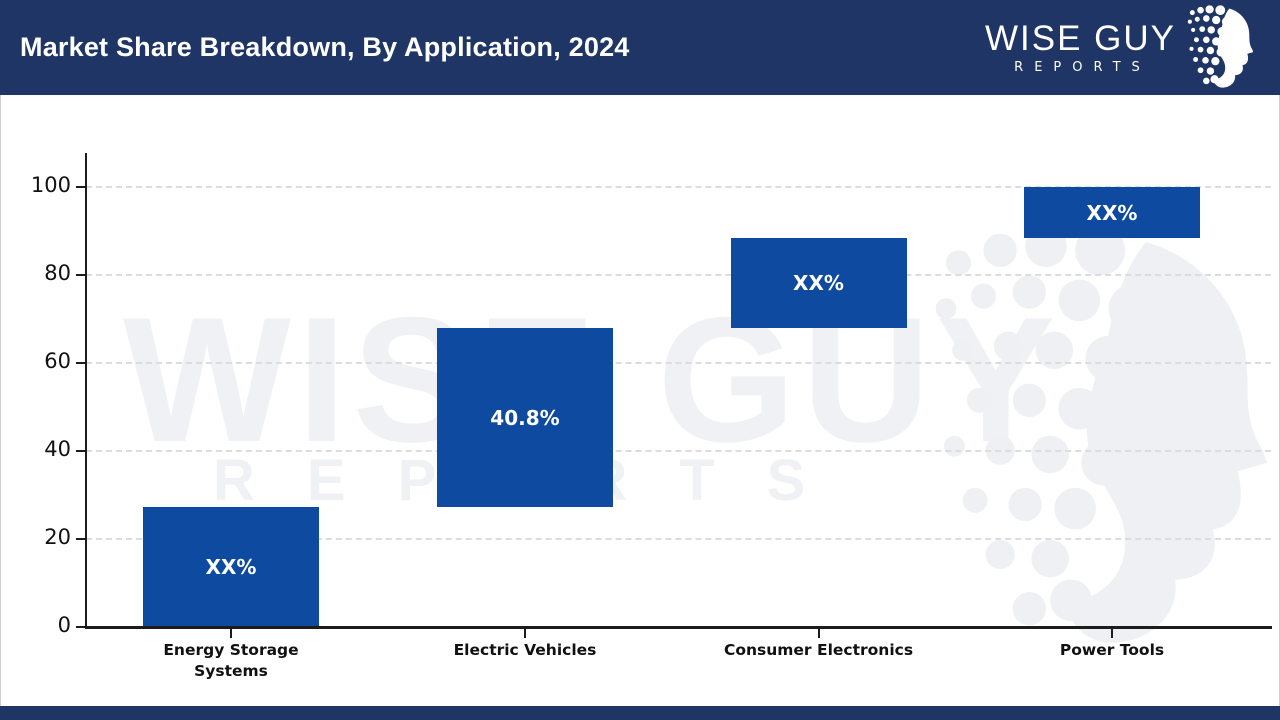 This screenshot has height=720, width=1280. I want to click on x-axis-line, so click(678, 627).